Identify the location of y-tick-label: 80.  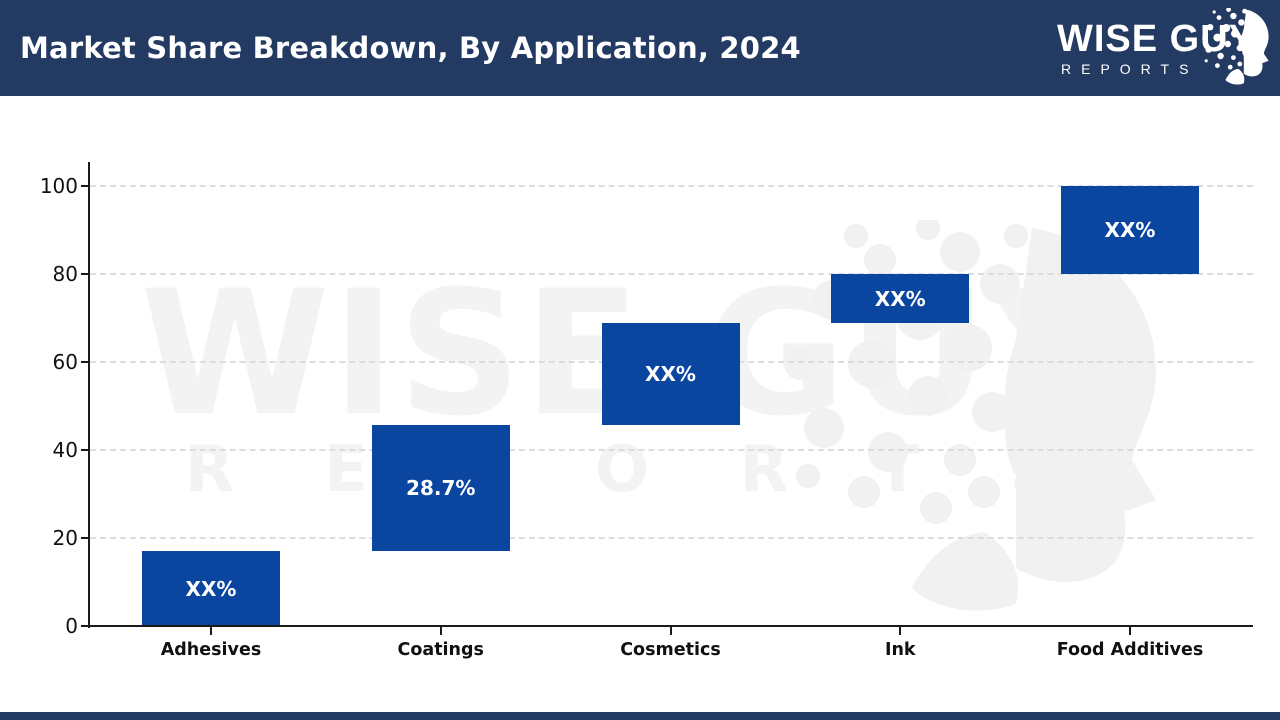
(65, 274).